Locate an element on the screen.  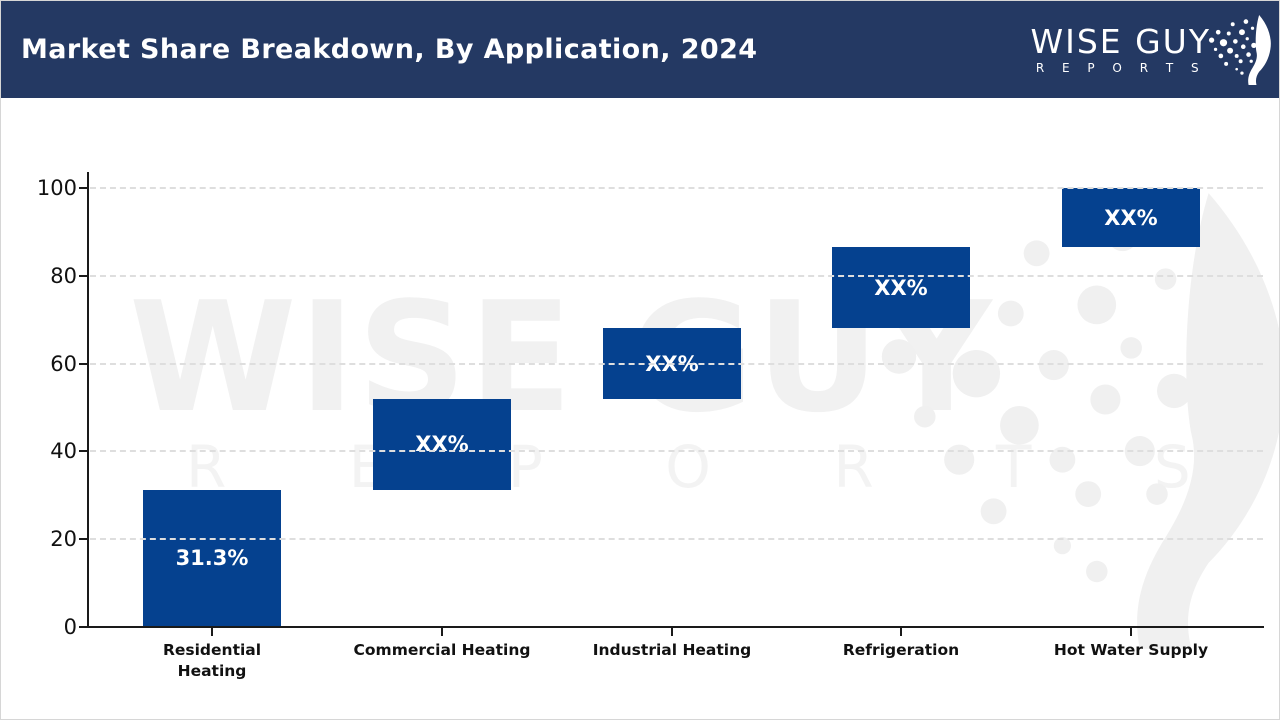
wiseguy-face-icon is located at coordinates (1239, 49).